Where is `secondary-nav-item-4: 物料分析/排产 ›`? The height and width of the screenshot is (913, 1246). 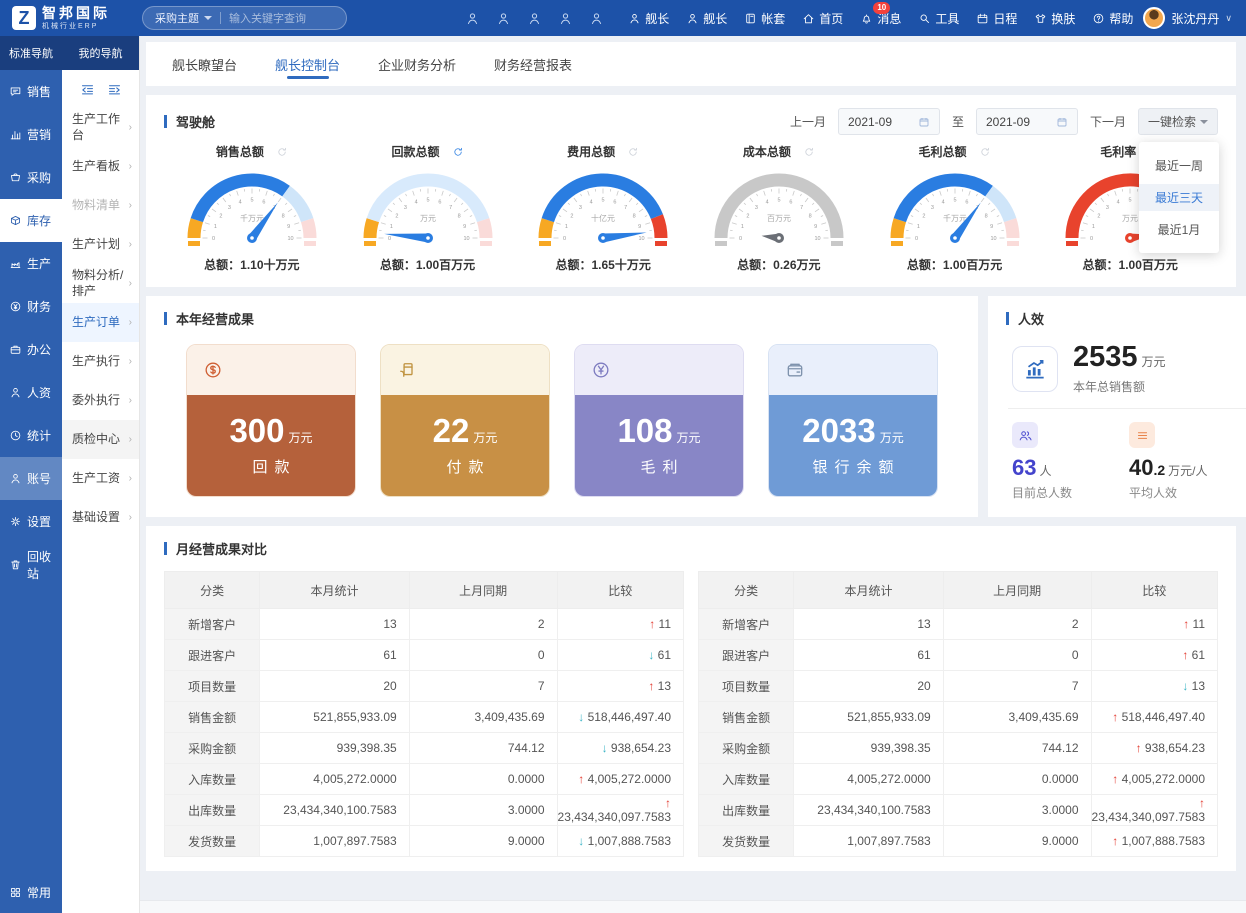 secondary-nav-item-4: 物料分析/排产 › is located at coordinates (100, 283).